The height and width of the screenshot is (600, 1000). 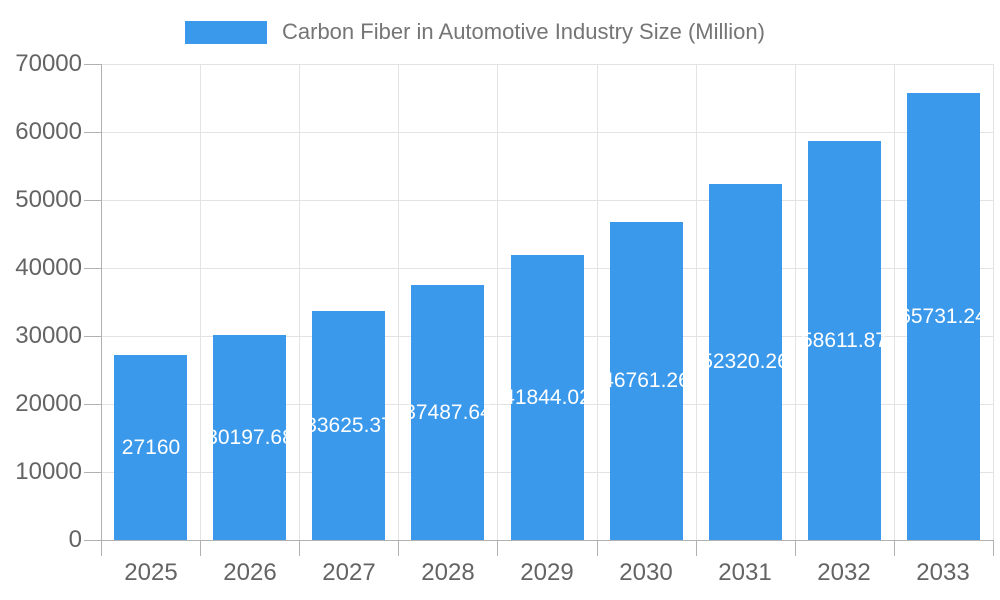 I want to click on bar-value-label: 33625.37, so click(x=349, y=425).